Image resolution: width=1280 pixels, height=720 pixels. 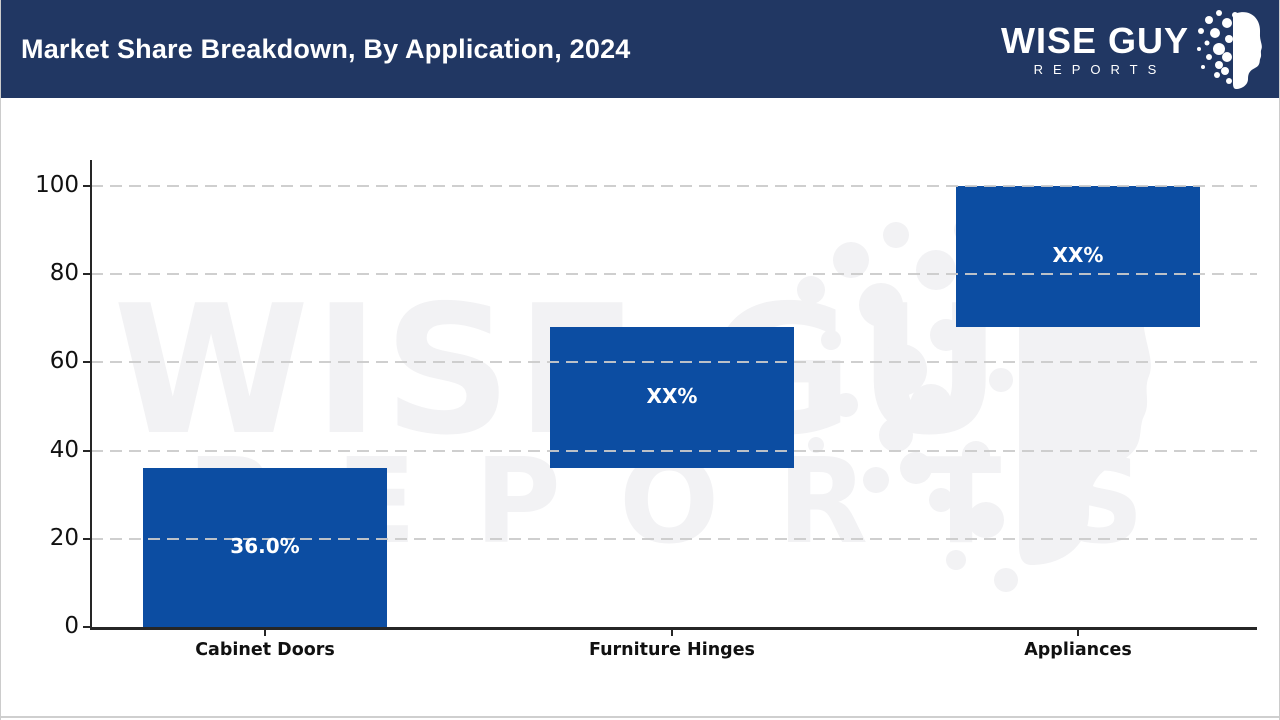 I want to click on bar-furniture-hinges, so click(x=672, y=398).